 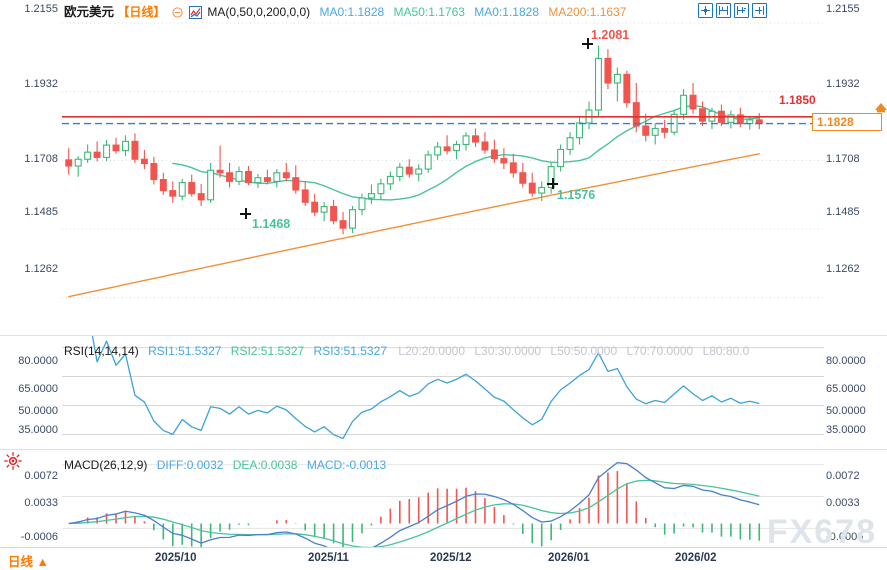 I want to click on price-tick-4: 1.1262, so click(x=41, y=269).